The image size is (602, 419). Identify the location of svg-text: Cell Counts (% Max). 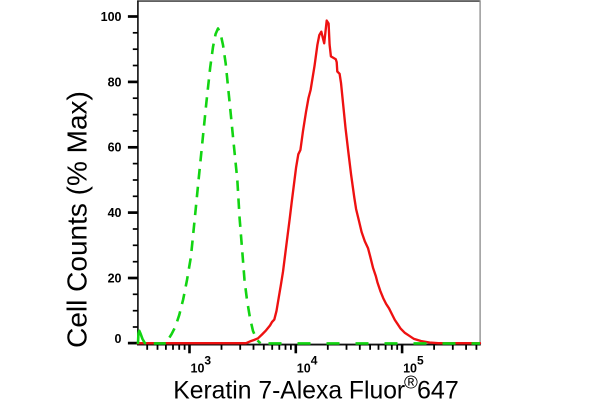
(77, 219).